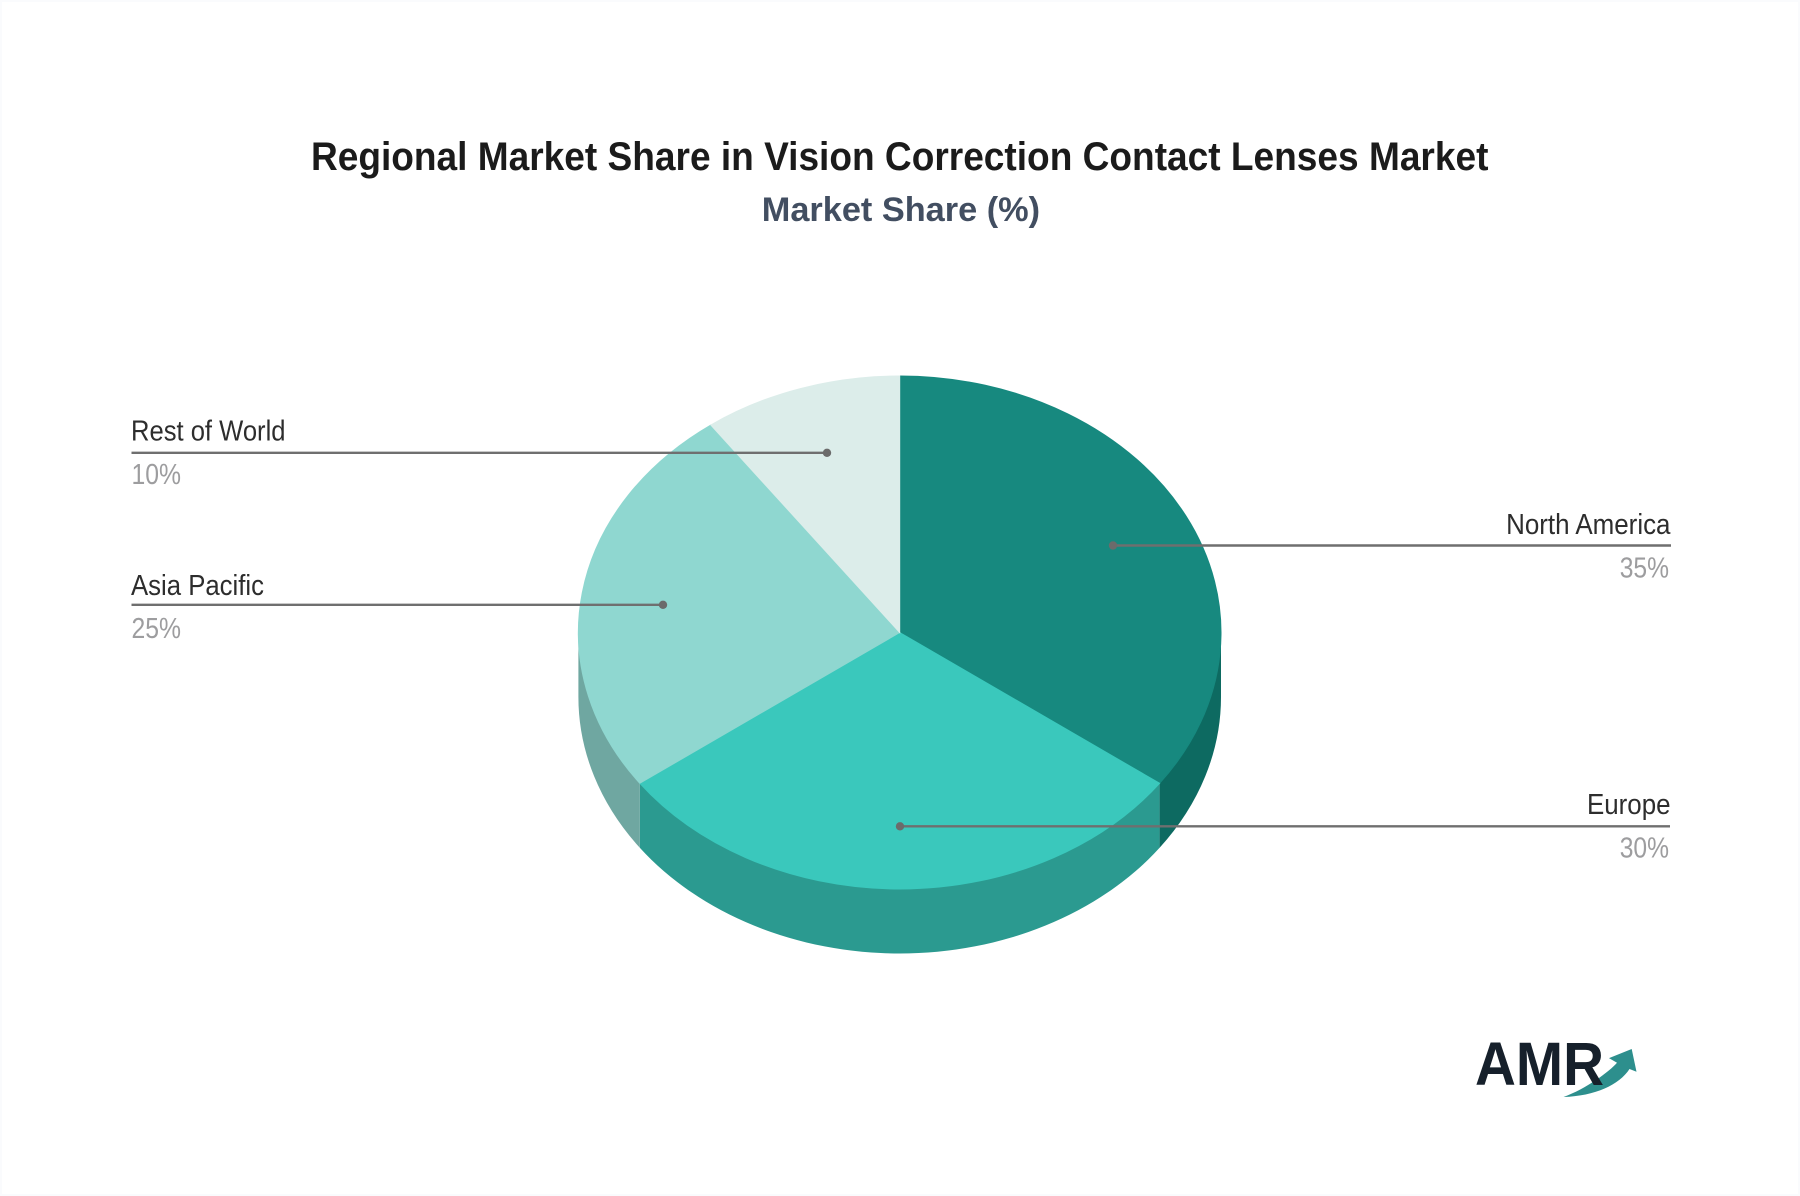 This screenshot has width=1800, height=1196. Describe the element at coordinates (157, 629) in the screenshot. I see `svg-text: 25%` at that location.